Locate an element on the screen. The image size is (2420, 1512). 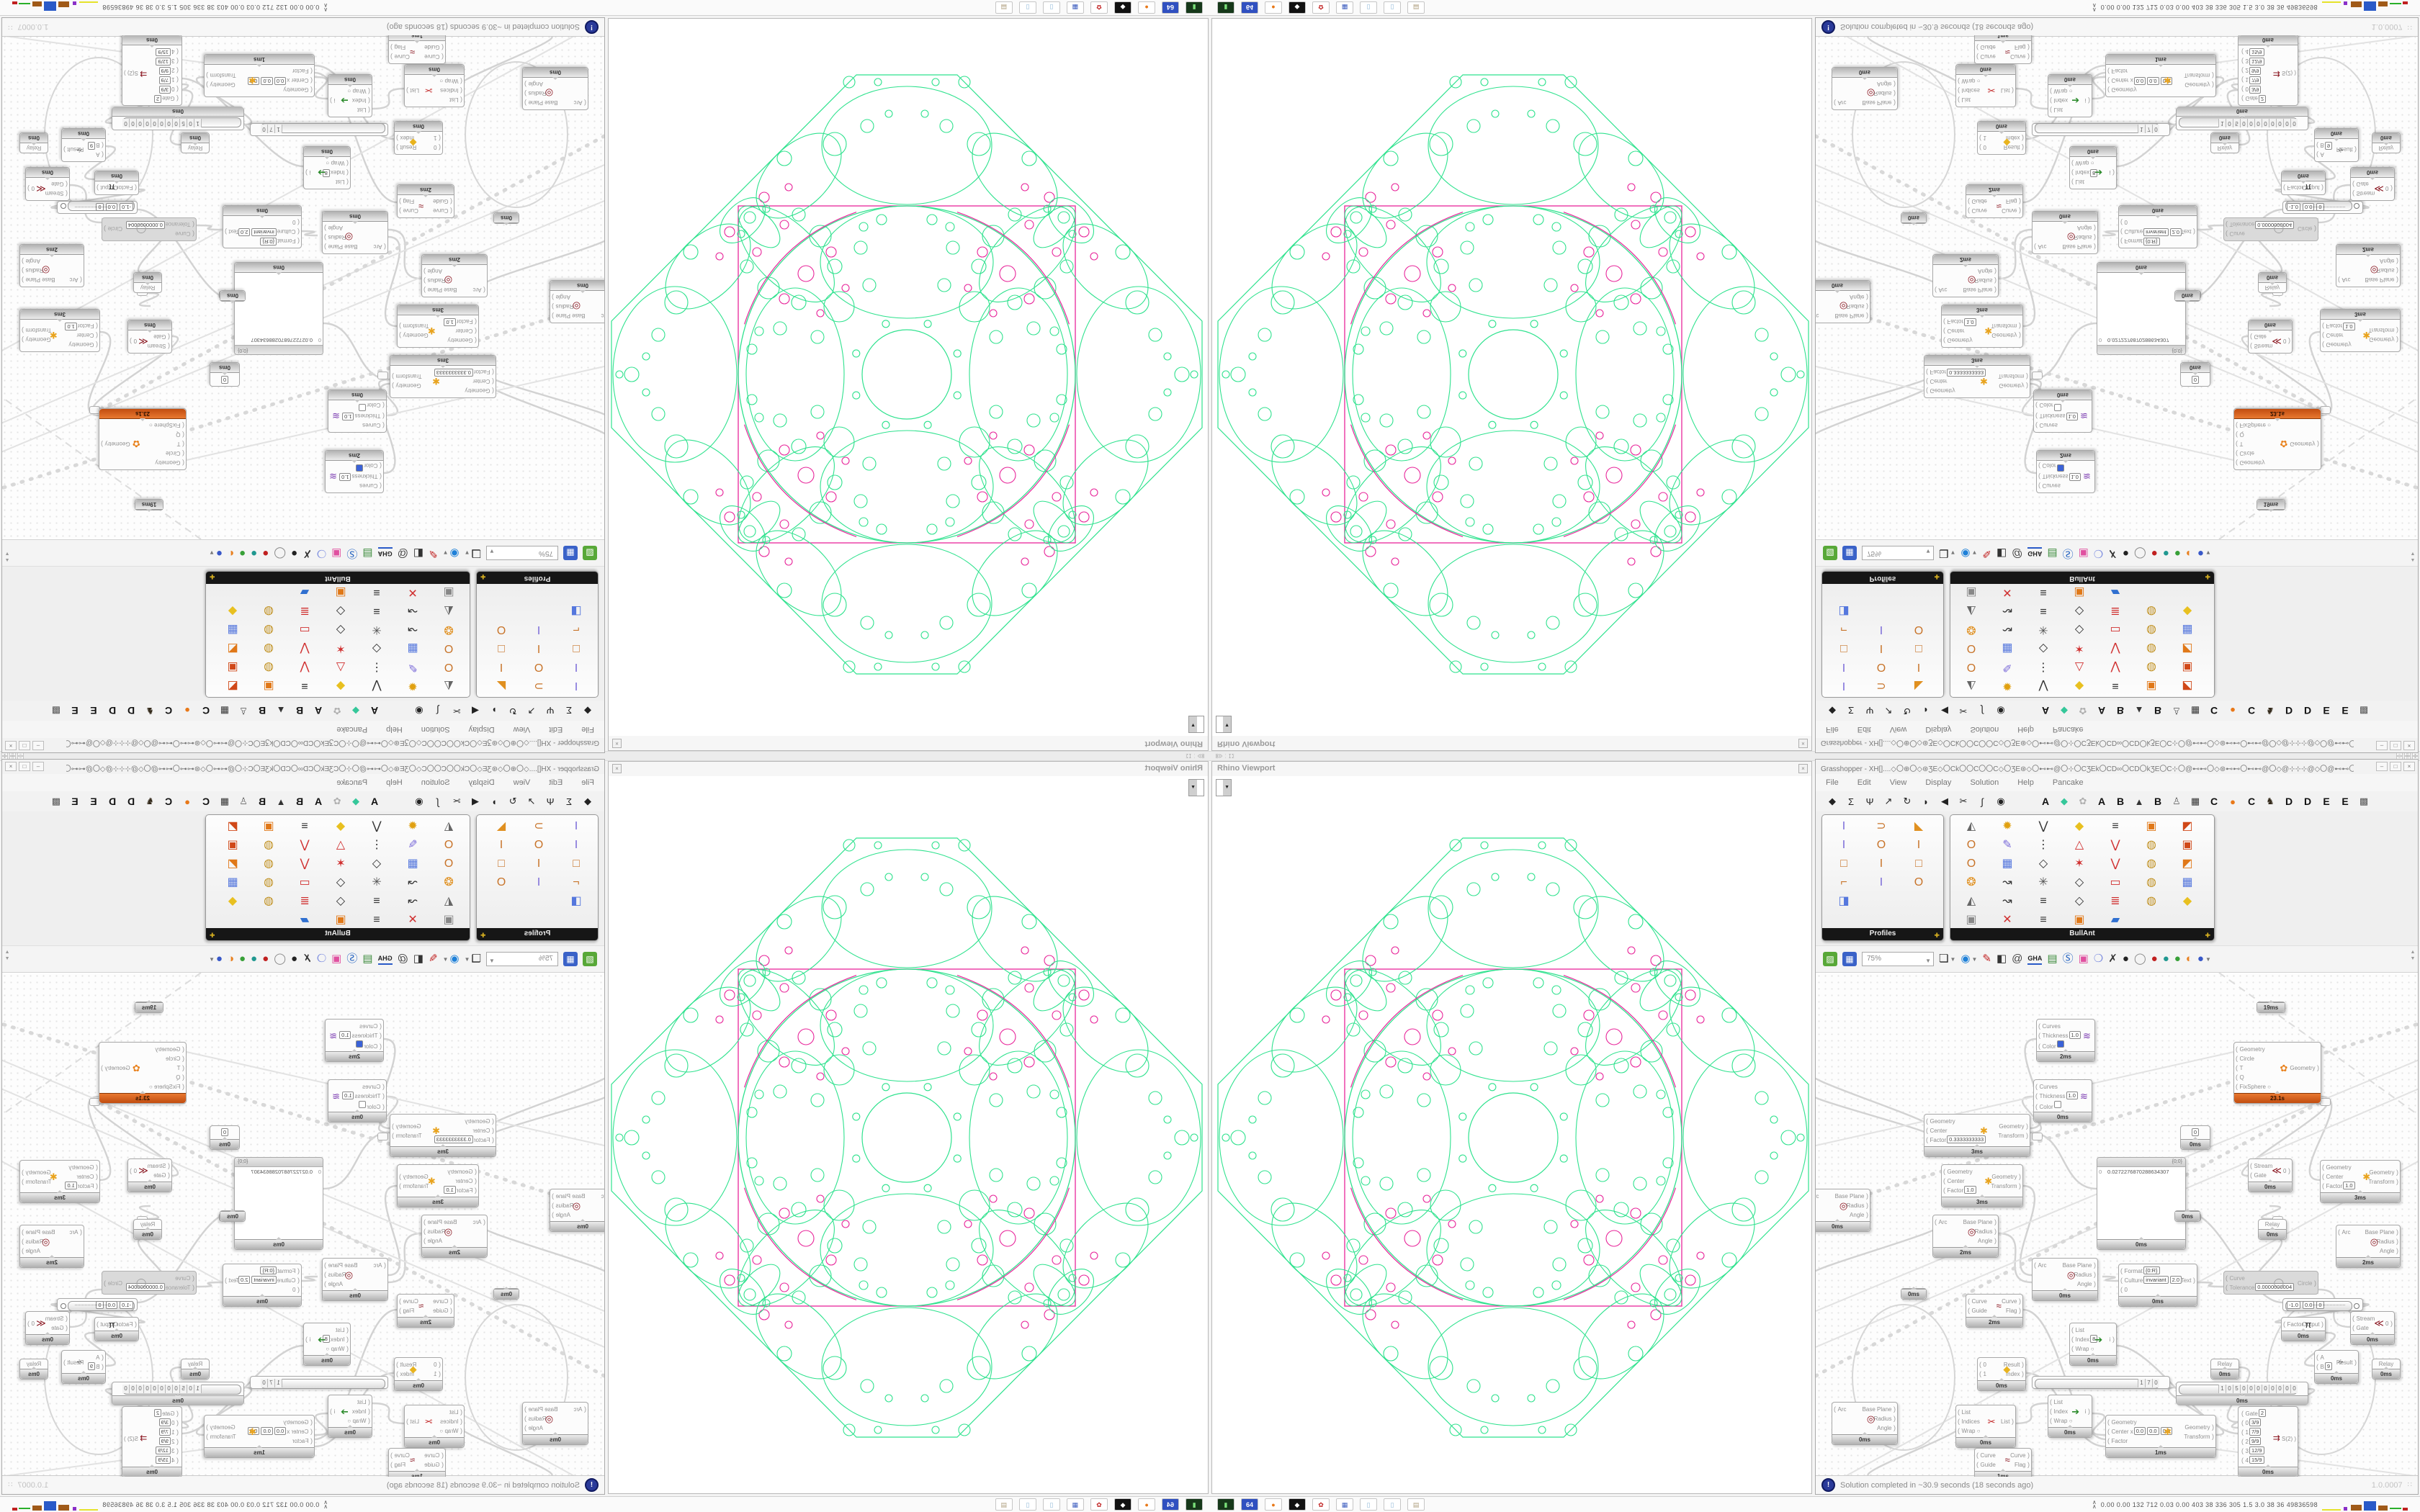
toolbar-button-1: ▦ is located at coordinates (570, 553).